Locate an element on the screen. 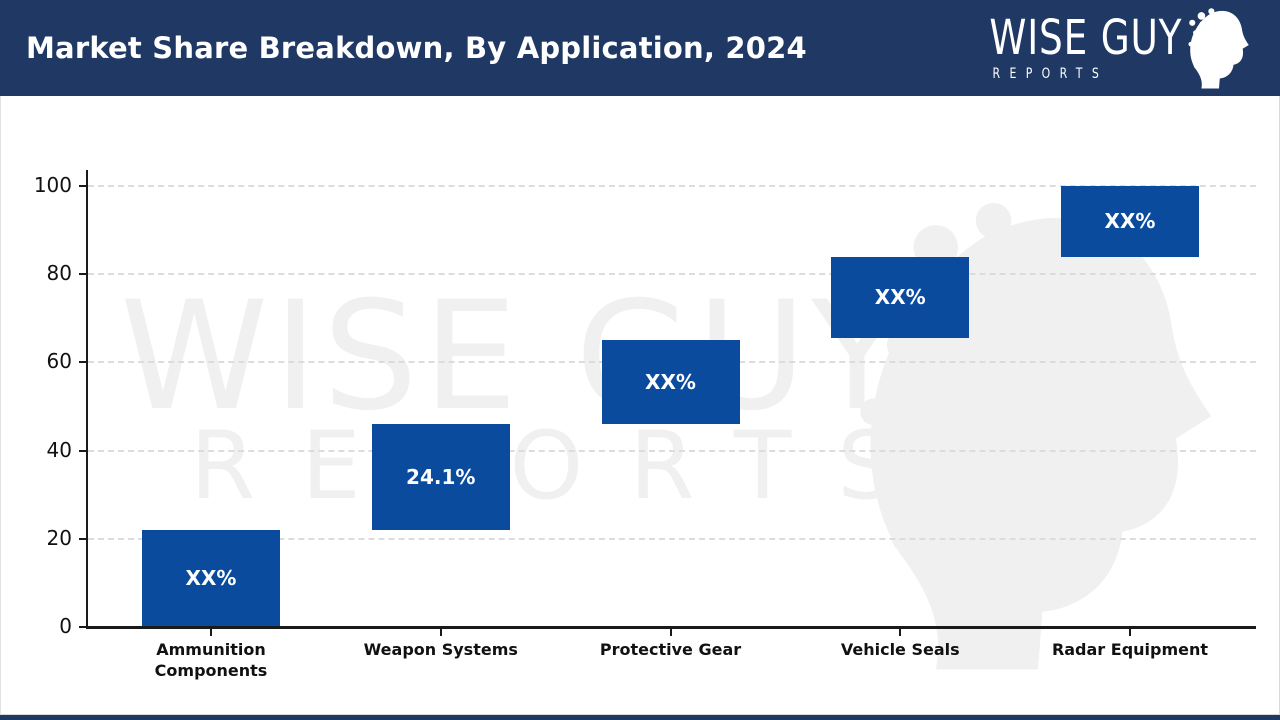 The height and width of the screenshot is (720, 1280). x-category-label: Vehicle Seals is located at coordinates (900, 649).